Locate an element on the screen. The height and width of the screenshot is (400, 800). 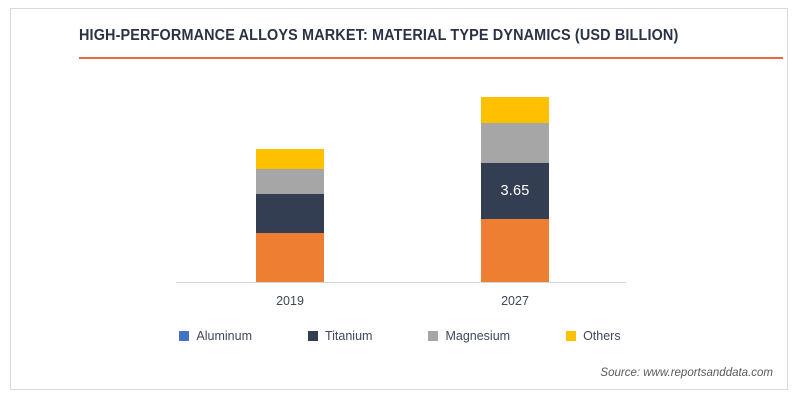
legend-swatch-aluminum-icon is located at coordinates (184, 336).